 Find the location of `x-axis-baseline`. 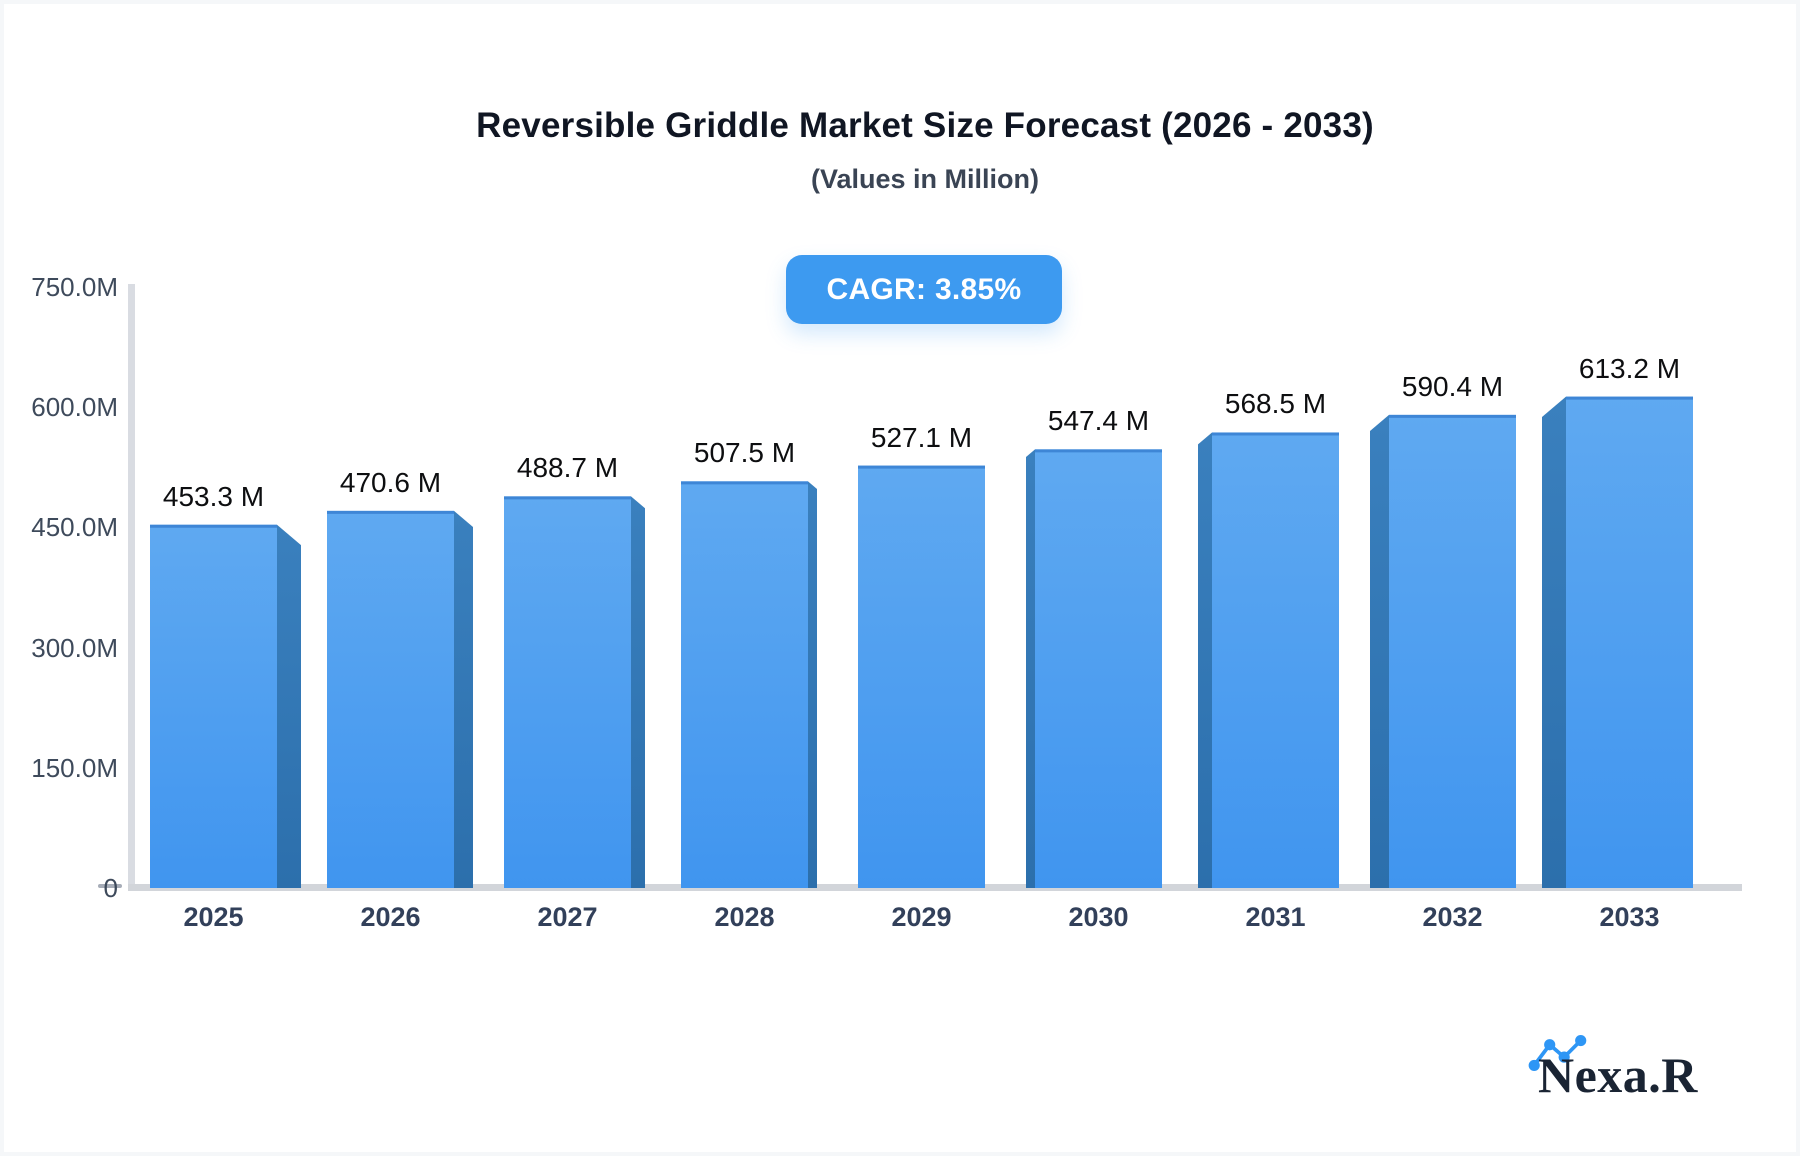

x-axis-baseline is located at coordinates (935, 887).